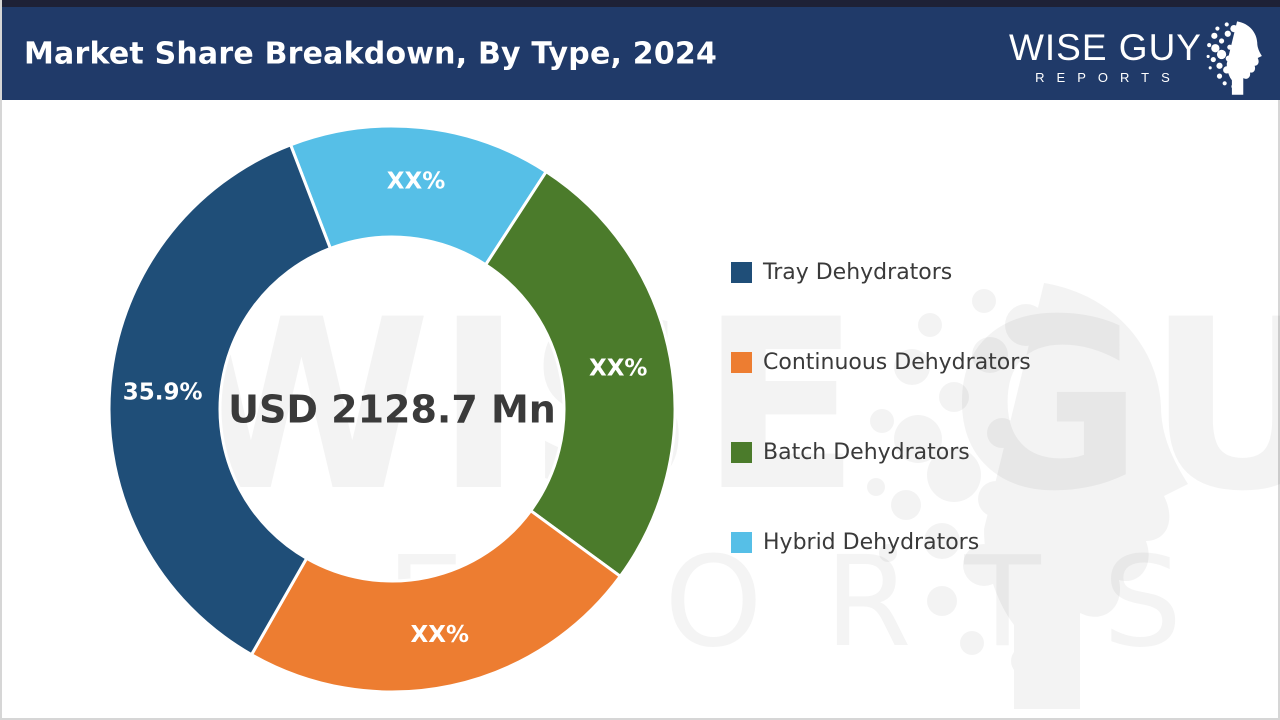 Image resolution: width=1280 pixels, height=720 pixels. What do you see at coordinates (1108, 77) in the screenshot?
I see `brand-subtitle: REPORTS` at bounding box center [1108, 77].